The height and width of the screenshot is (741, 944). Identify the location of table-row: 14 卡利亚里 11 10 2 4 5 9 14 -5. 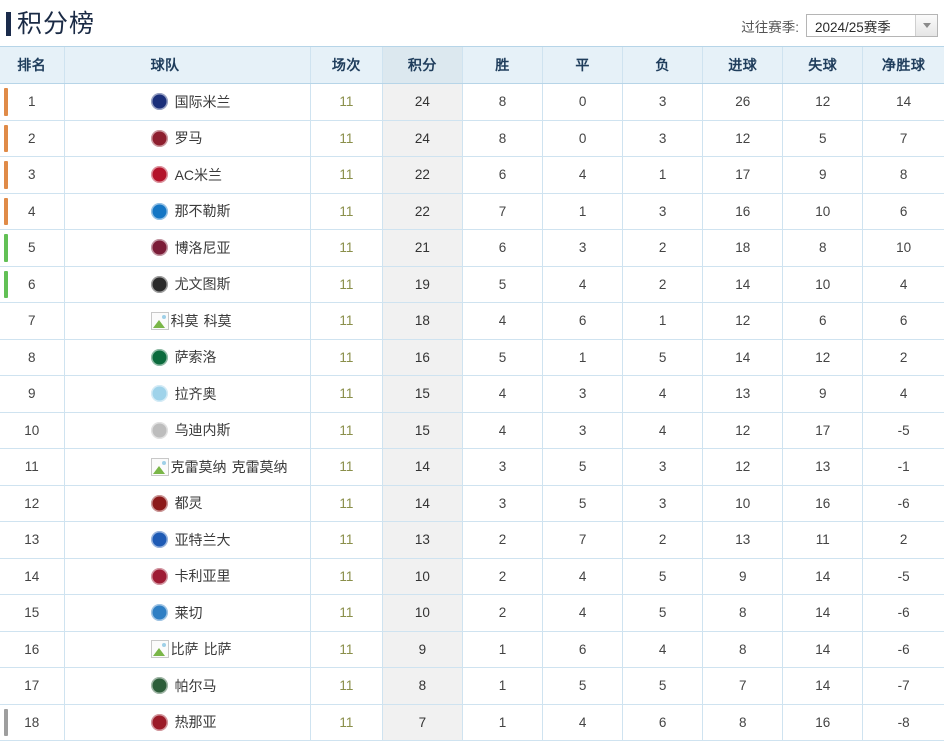
(472, 576).